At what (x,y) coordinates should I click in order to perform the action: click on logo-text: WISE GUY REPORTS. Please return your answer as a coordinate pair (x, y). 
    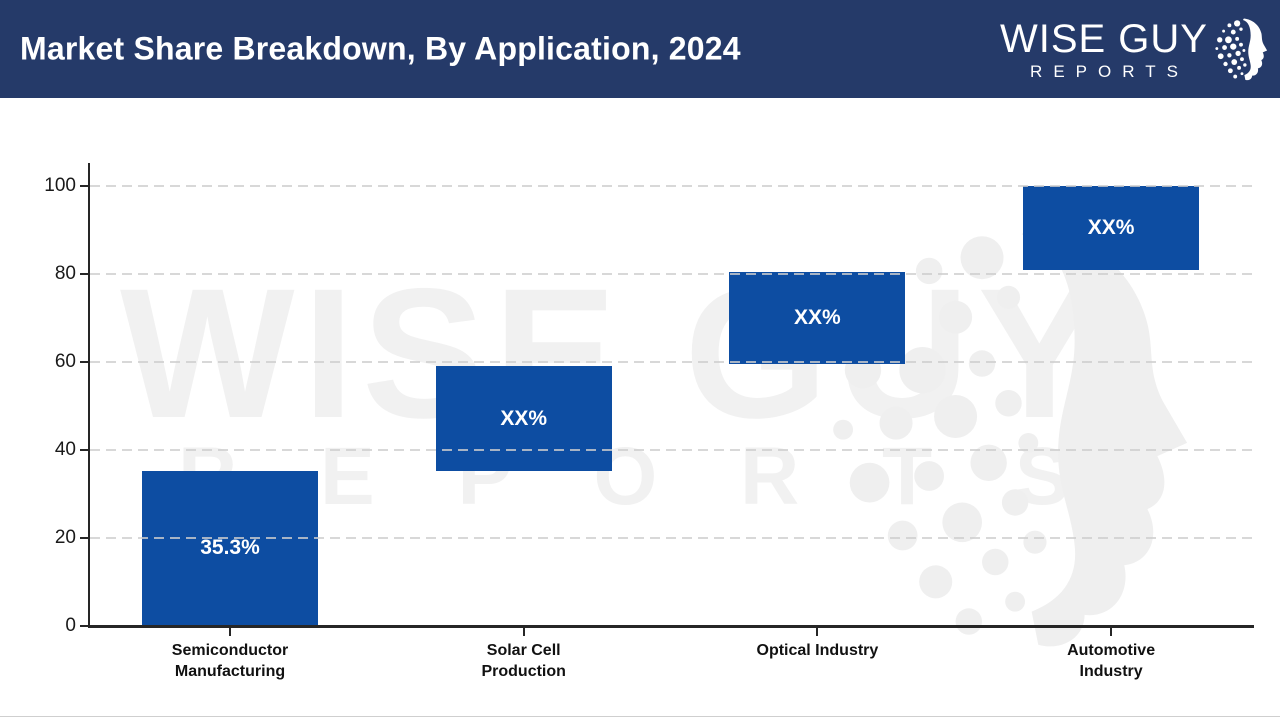
    Looking at the image, I should click on (1104, 49).